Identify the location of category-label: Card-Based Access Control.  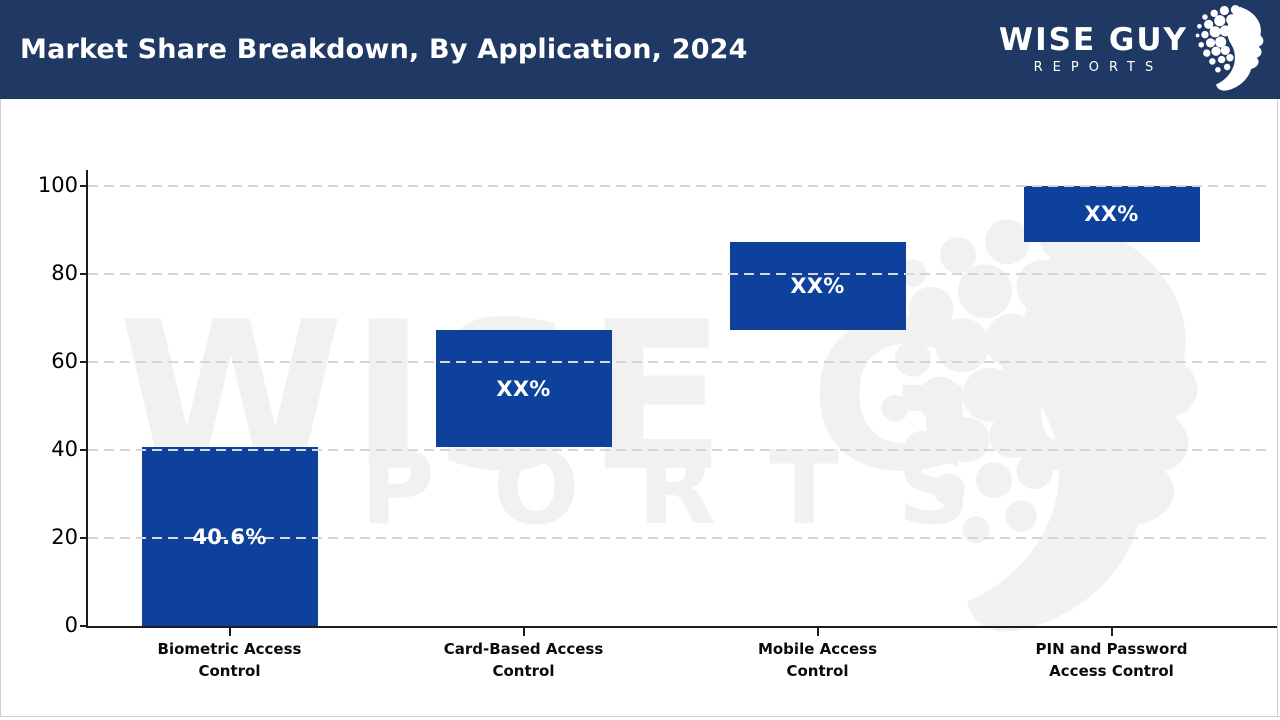
(524, 661).